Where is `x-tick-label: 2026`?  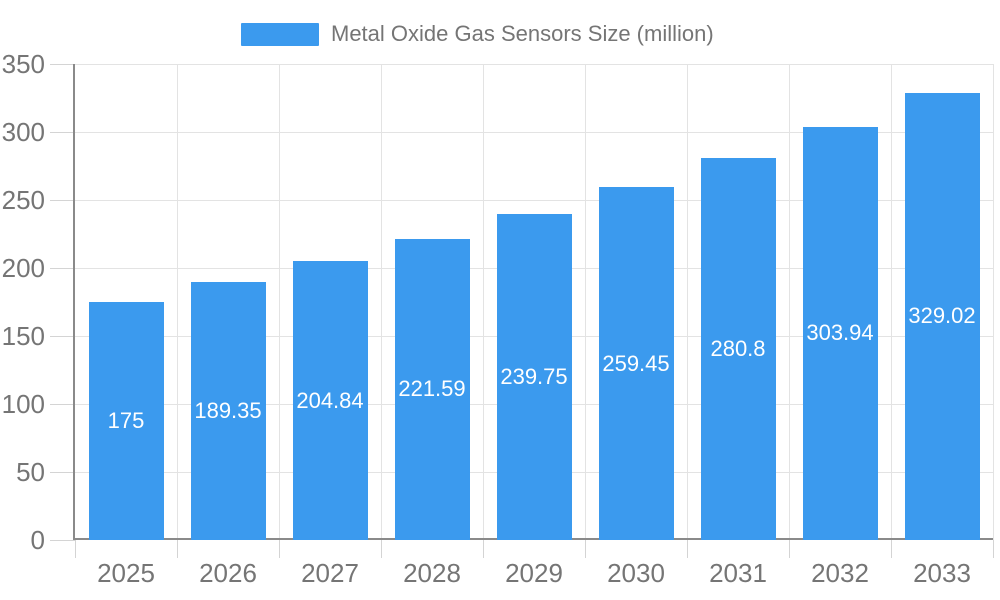 x-tick-label: 2026 is located at coordinates (228, 573).